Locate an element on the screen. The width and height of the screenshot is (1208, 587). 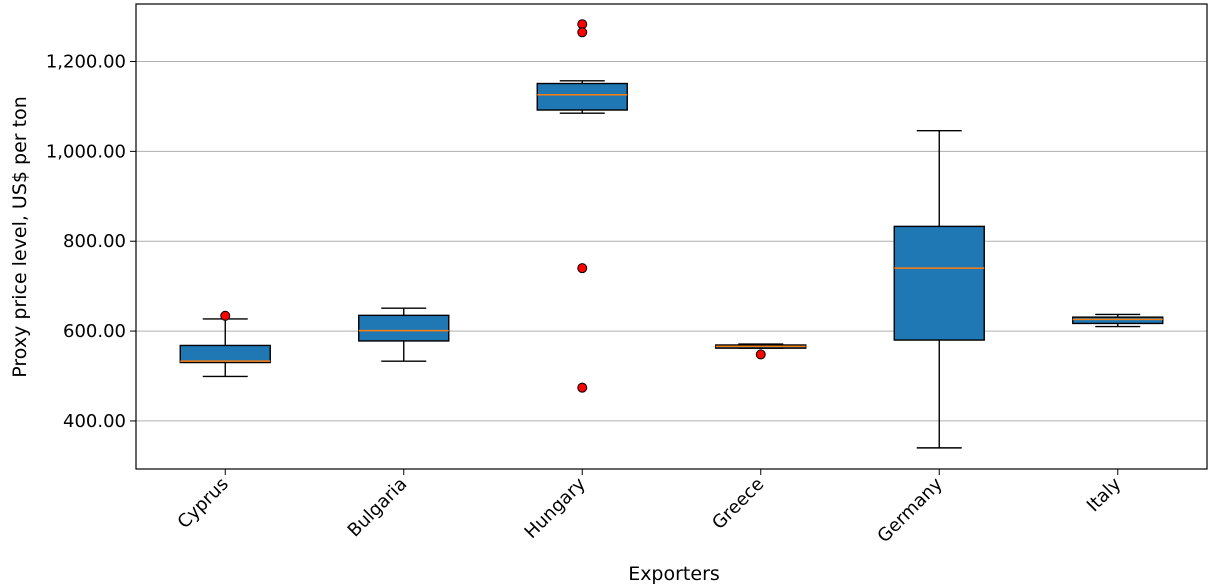
box-bulgaria is located at coordinates (404, 334).